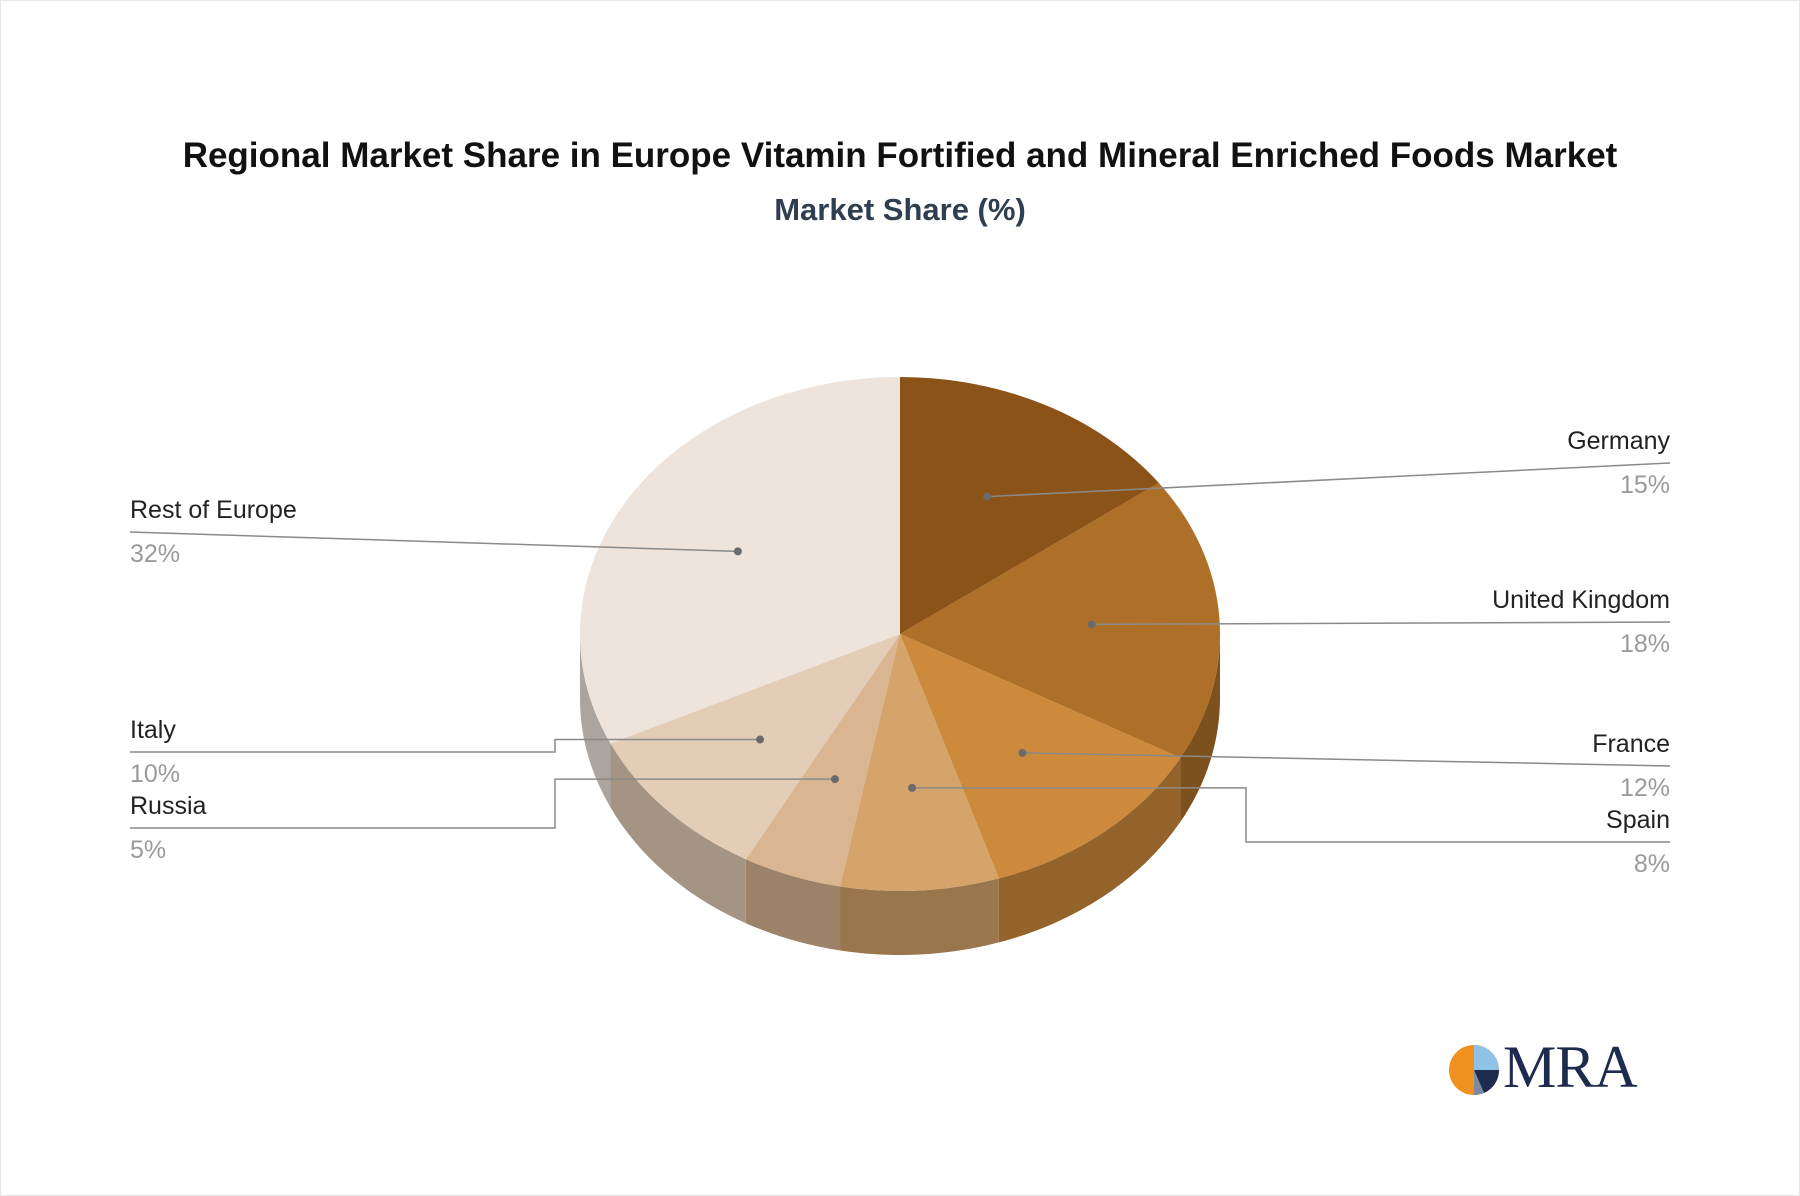 The image size is (1800, 1196). Describe the element at coordinates (153, 730) in the screenshot. I see `label-name-italy: Italy` at that location.